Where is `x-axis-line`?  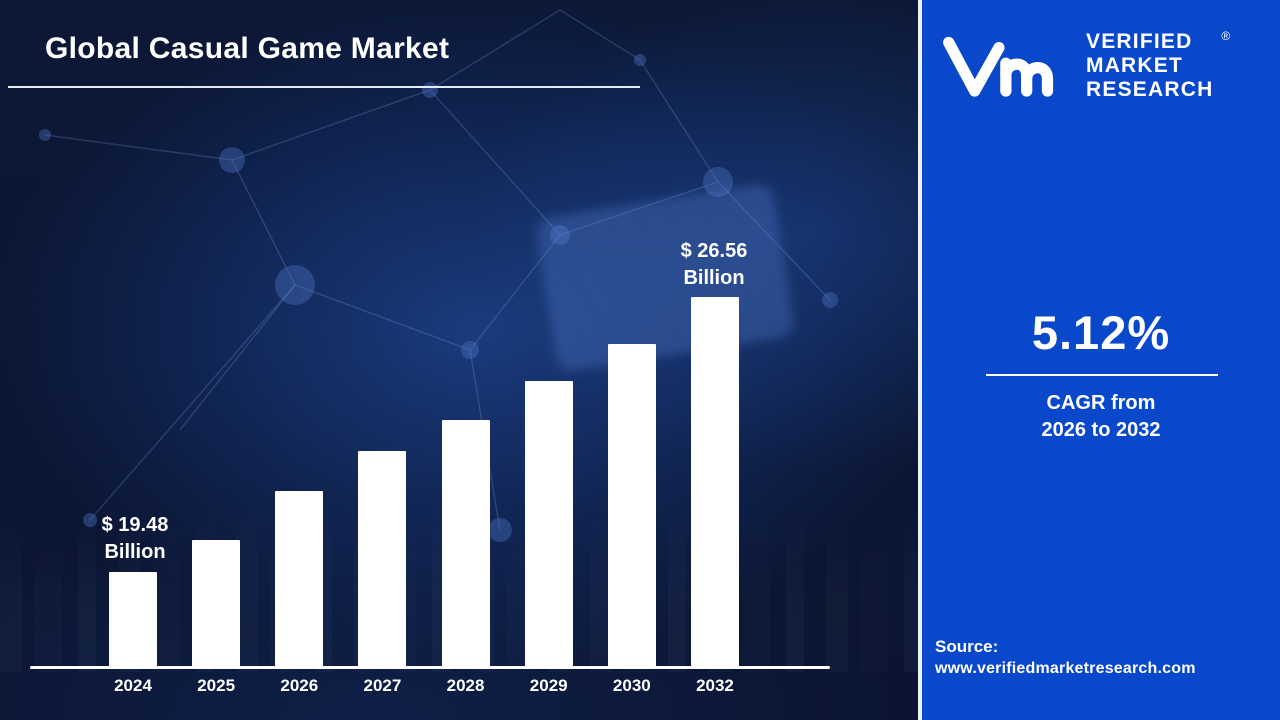 x-axis-line is located at coordinates (430, 667).